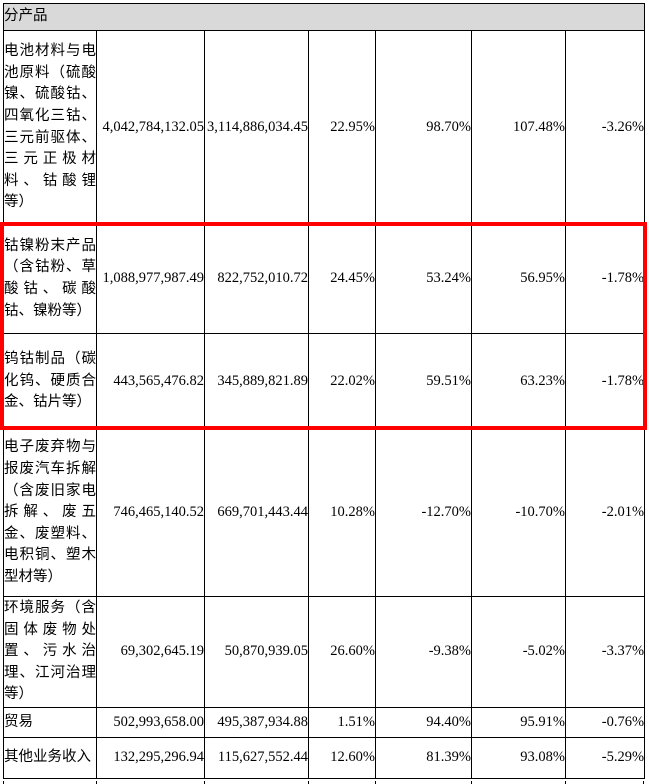 The image size is (649, 784). Describe the element at coordinates (150, 722) in the screenshot. I see `revenue-cell: 502,993,658.00` at that location.